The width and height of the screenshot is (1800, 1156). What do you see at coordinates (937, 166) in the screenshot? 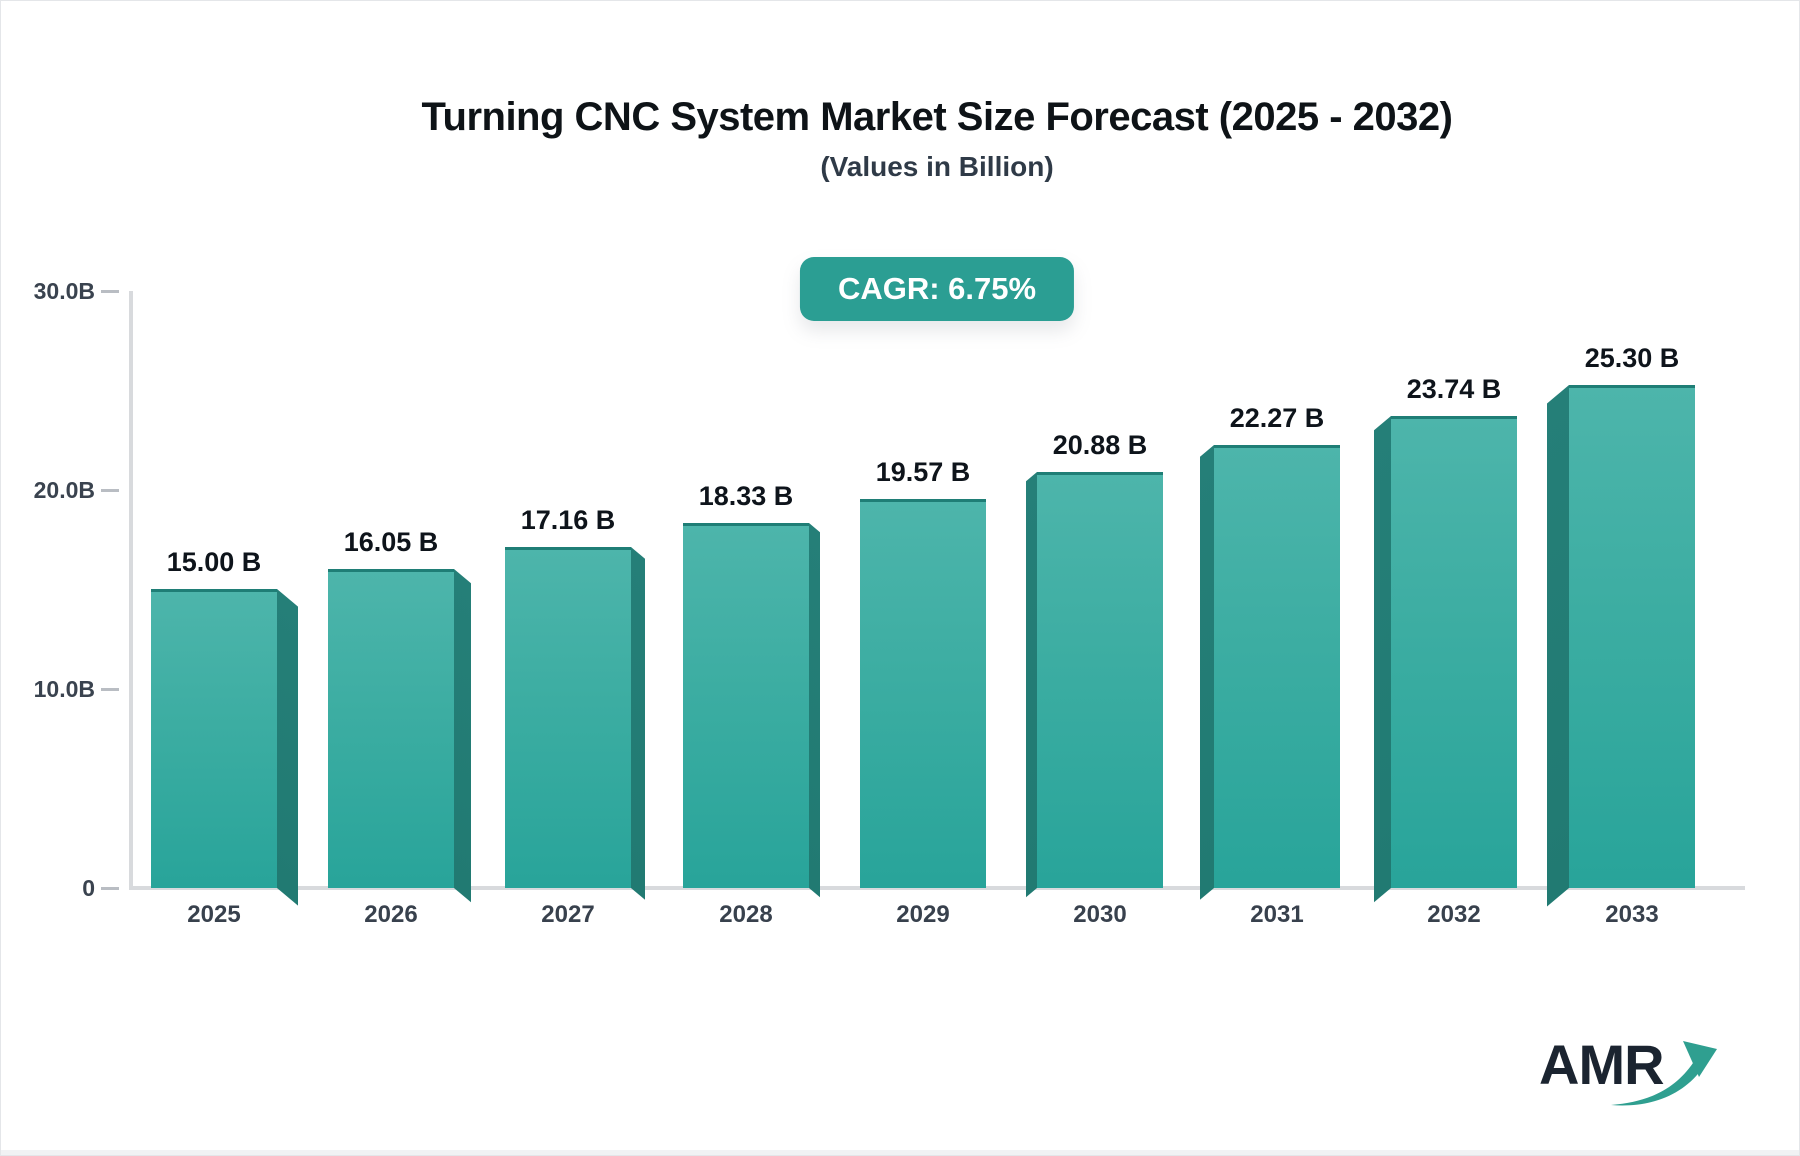
I see `chart-subtitle: (Values in Billion)` at bounding box center [937, 166].